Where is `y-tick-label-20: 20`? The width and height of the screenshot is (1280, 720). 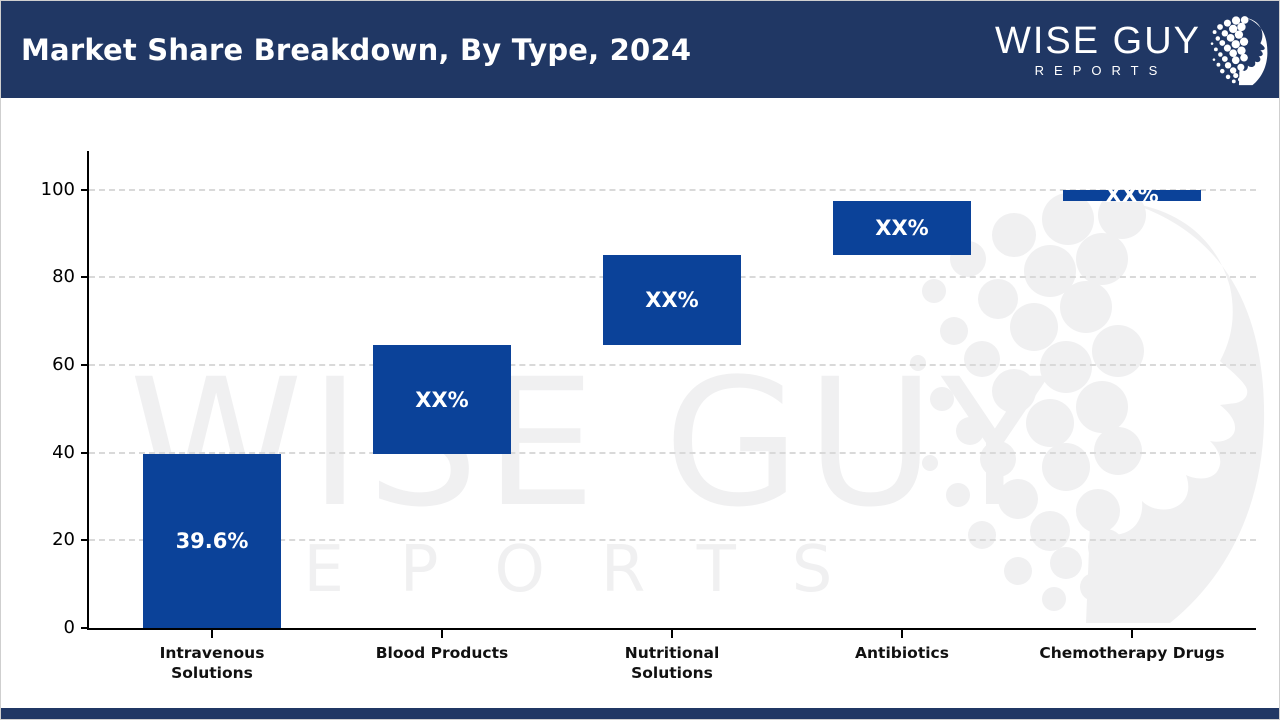 y-tick-label-20: 20 is located at coordinates (63, 540).